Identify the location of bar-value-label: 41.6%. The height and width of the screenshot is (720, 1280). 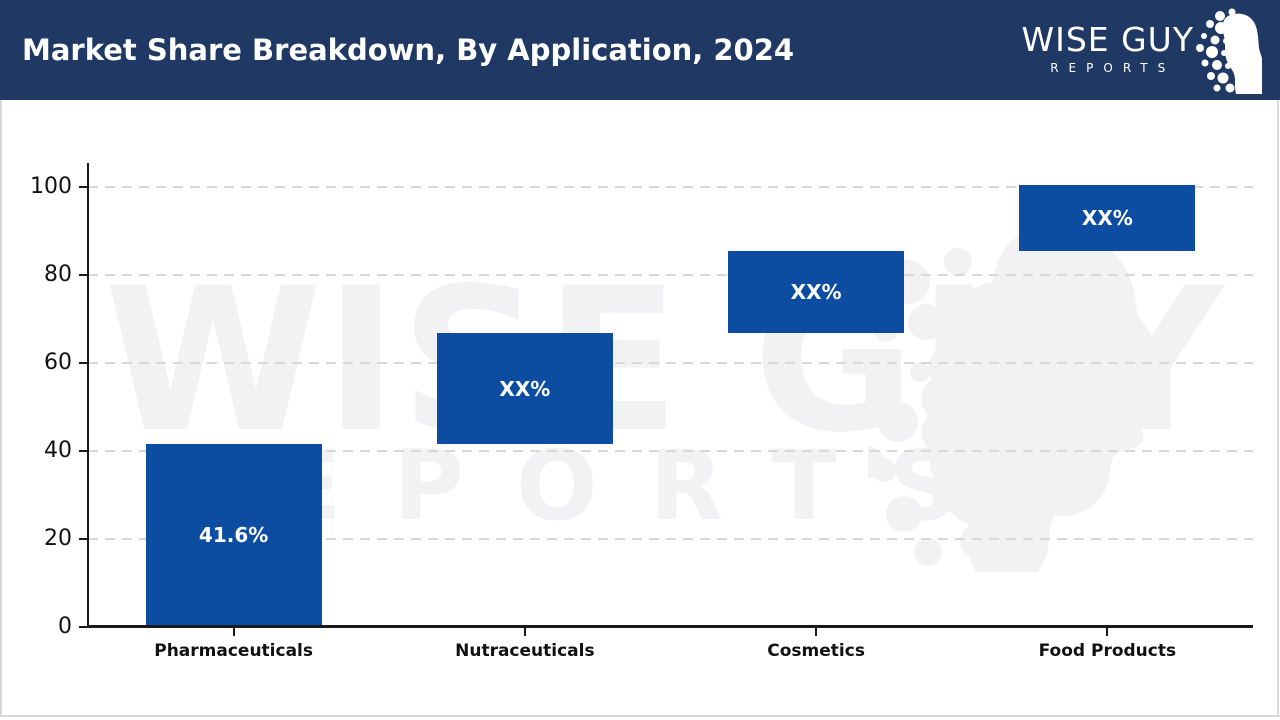
(233, 535).